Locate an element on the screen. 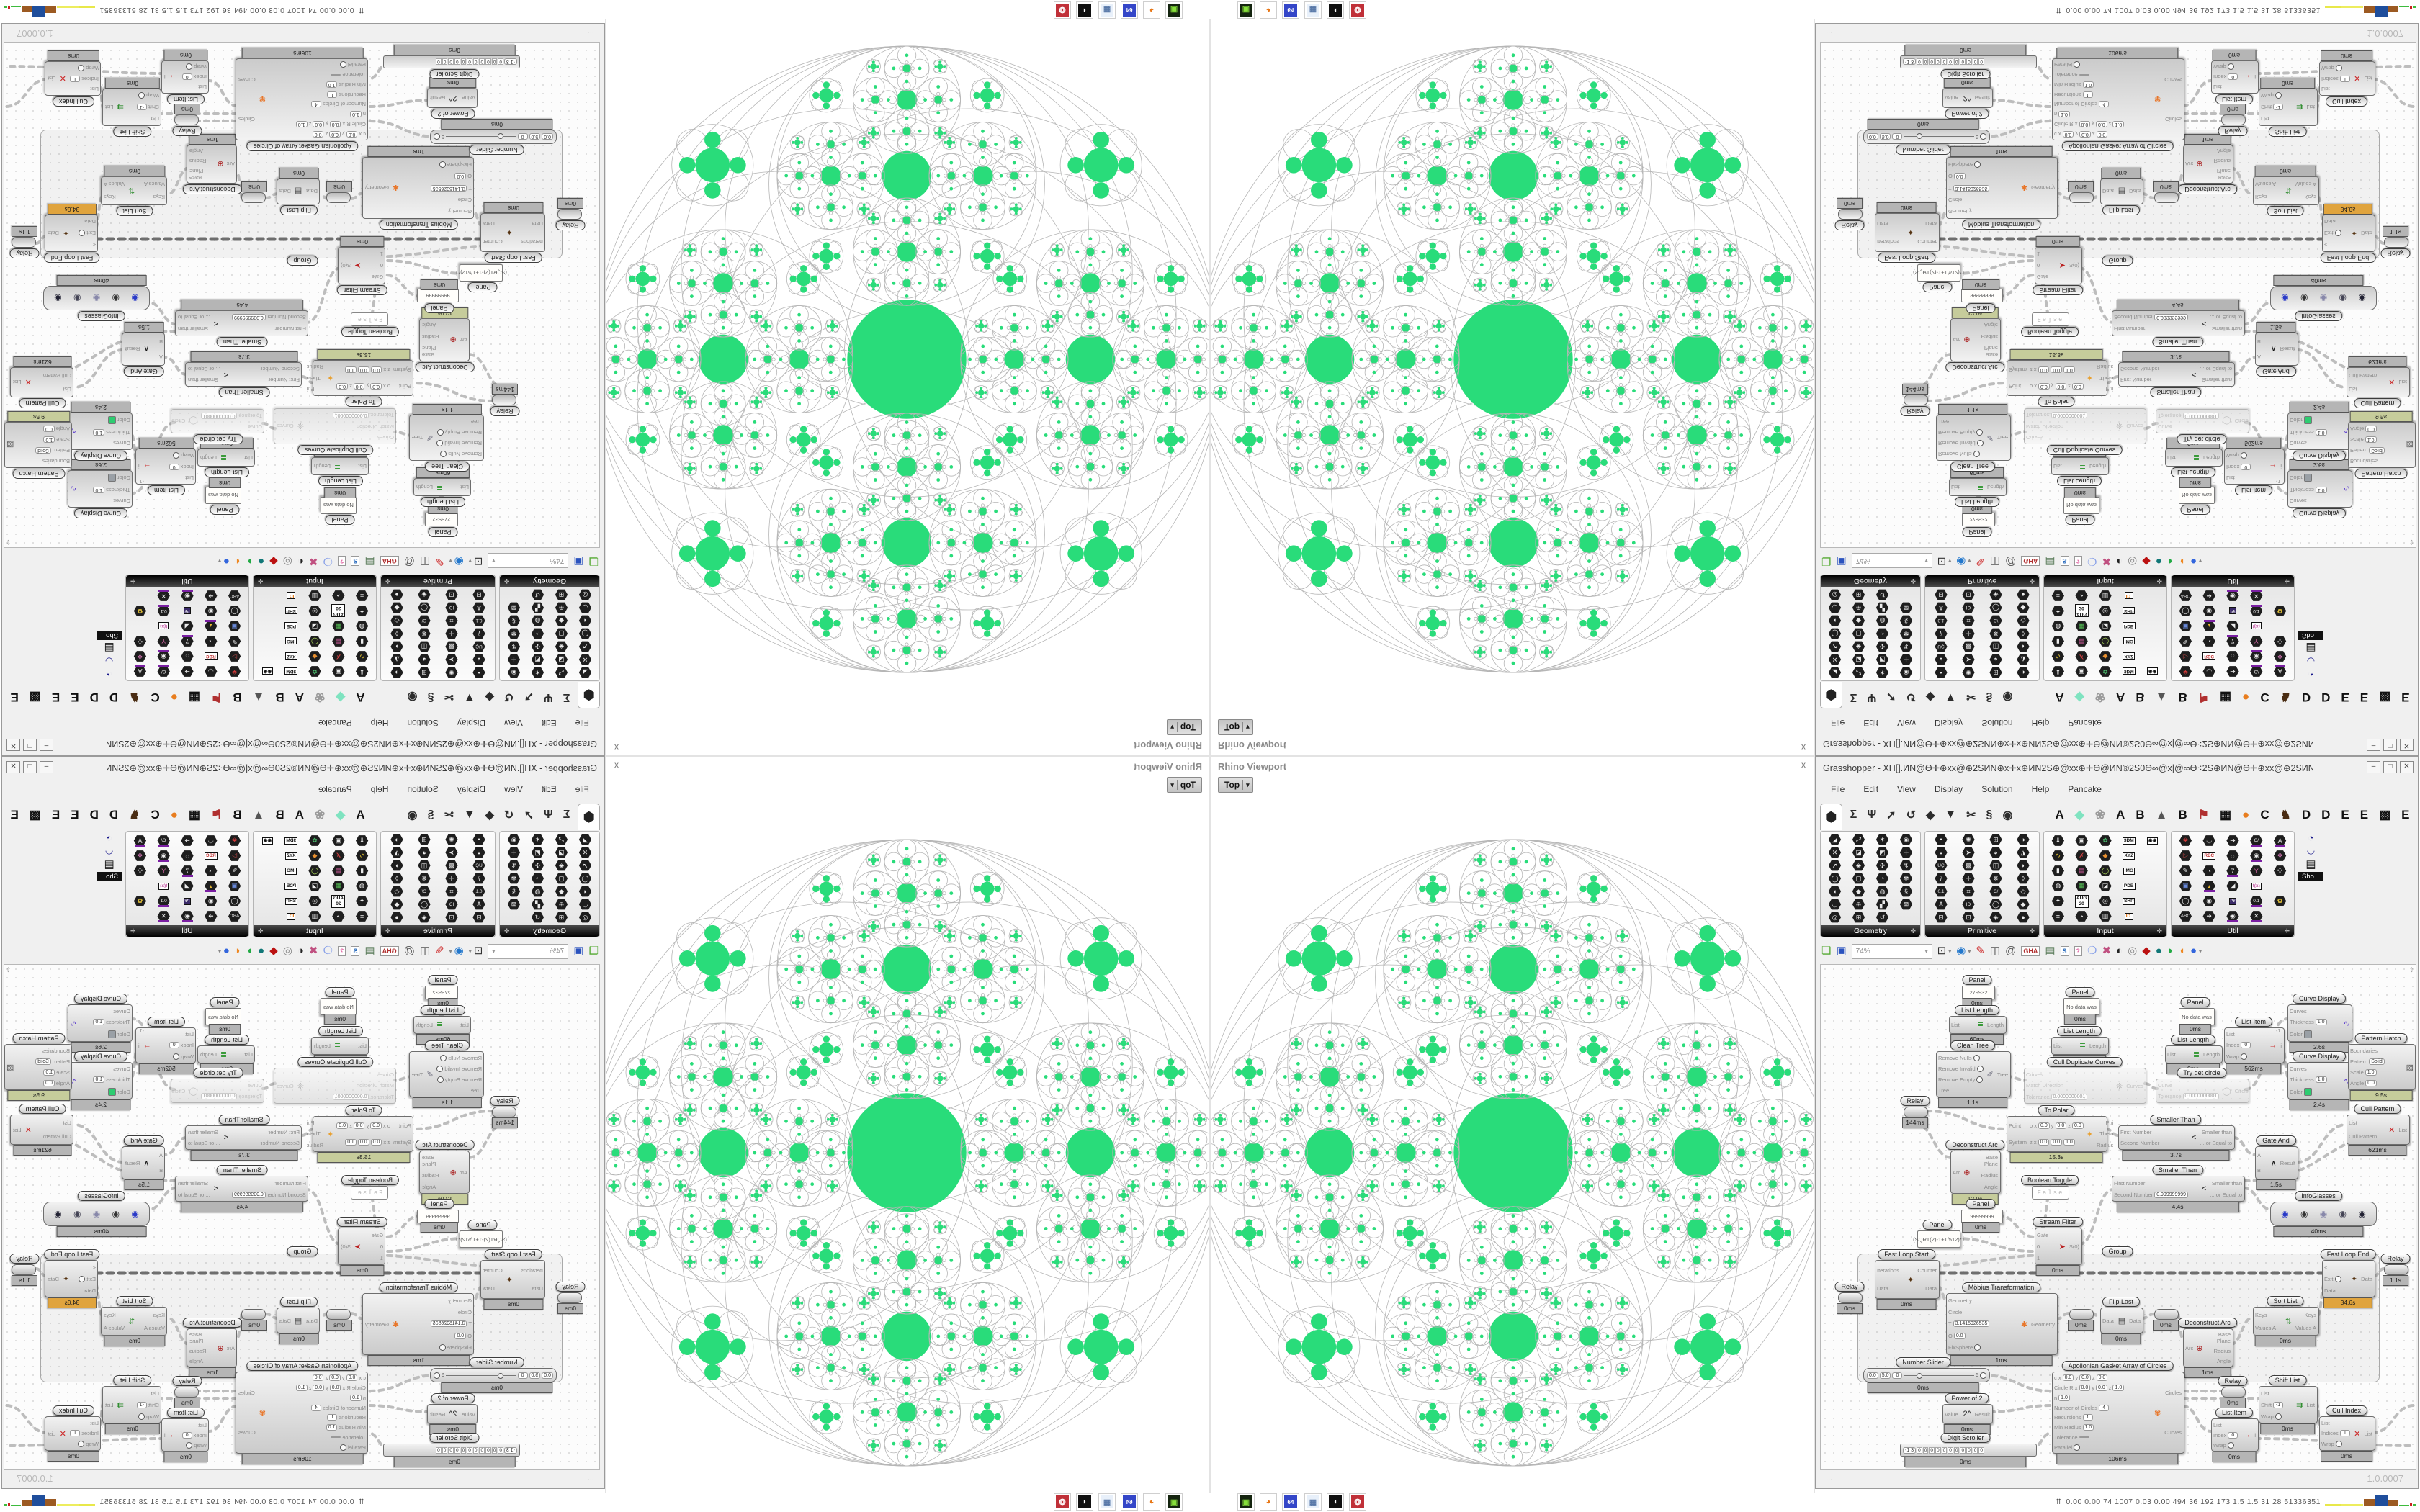 The width and height of the screenshot is (2420, 1512). glasses-icon: ◔ is located at coordinates (2311, 674).